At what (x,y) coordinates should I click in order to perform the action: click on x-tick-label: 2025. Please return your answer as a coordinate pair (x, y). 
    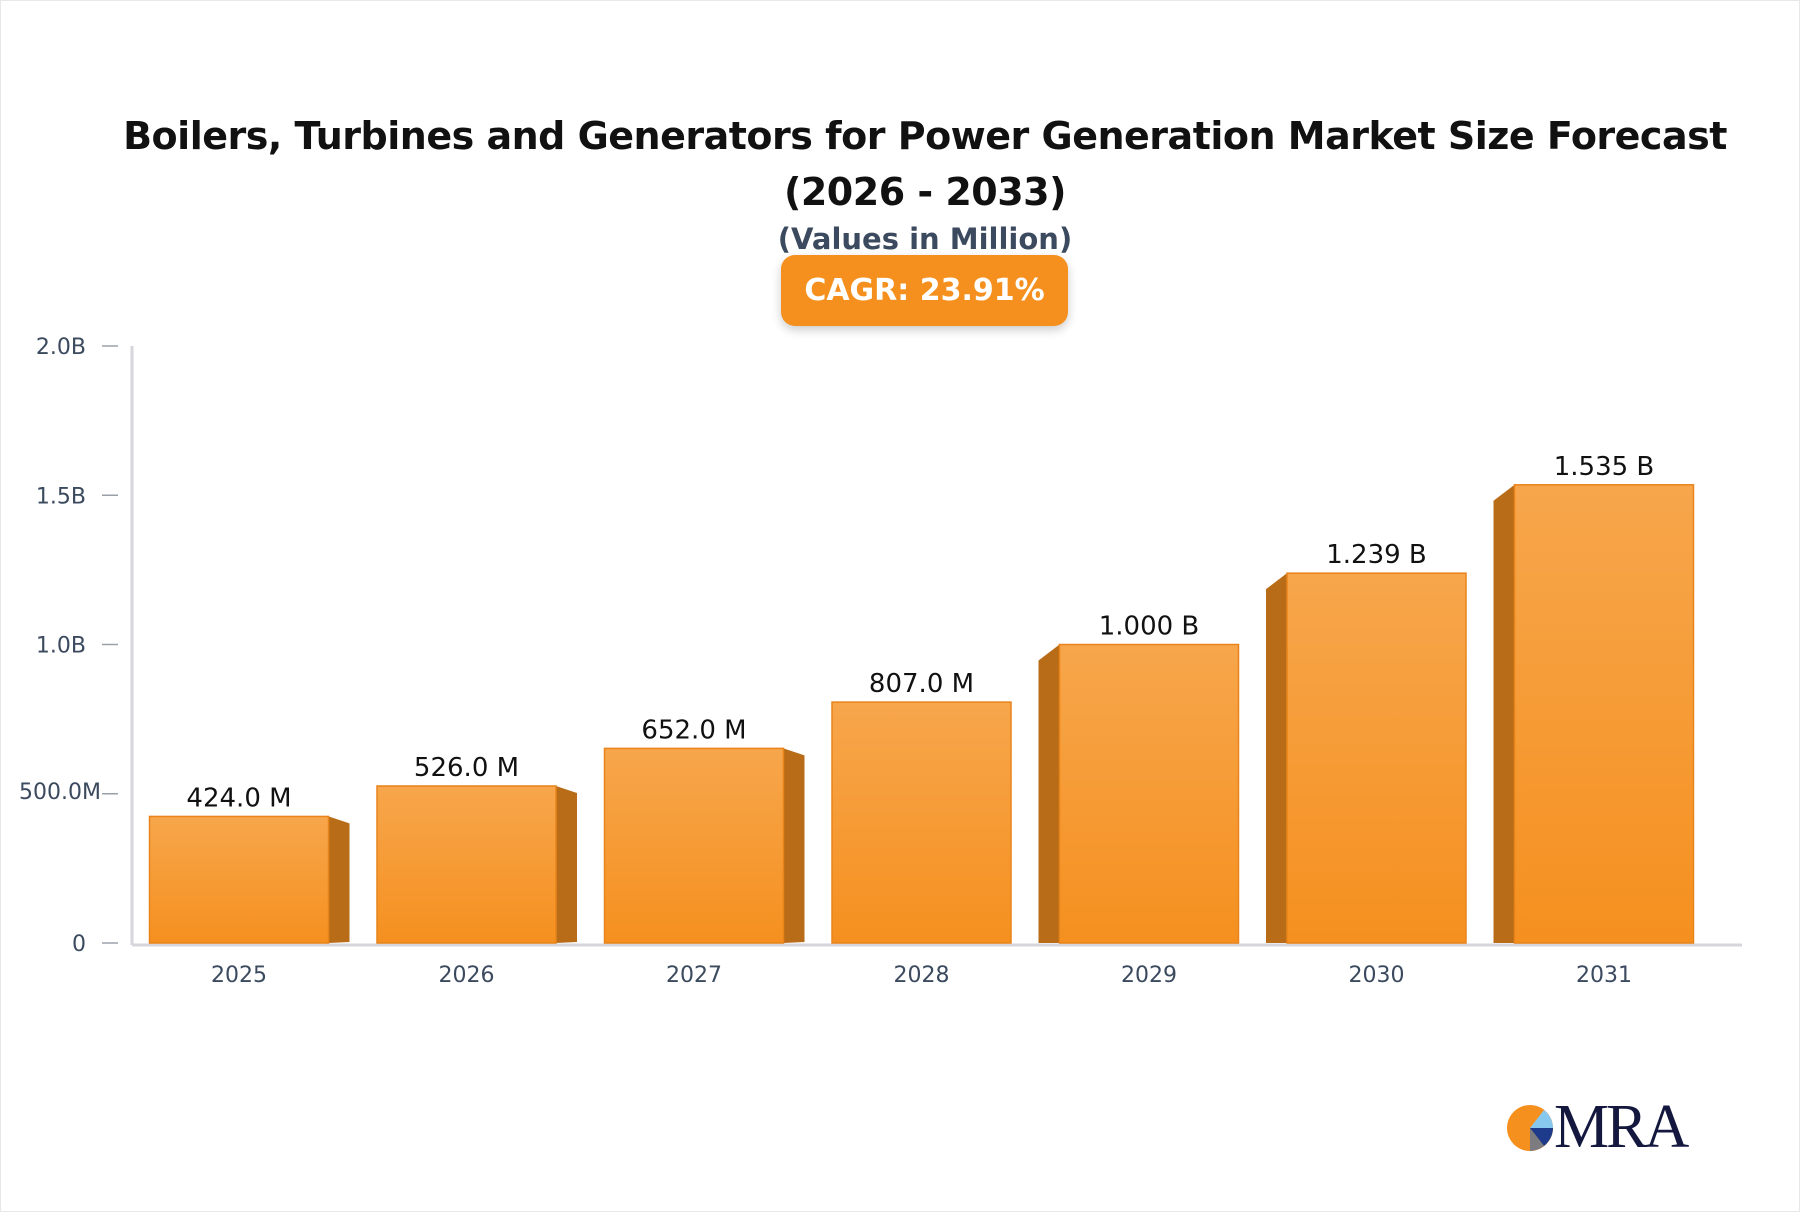
    Looking at the image, I should click on (239, 975).